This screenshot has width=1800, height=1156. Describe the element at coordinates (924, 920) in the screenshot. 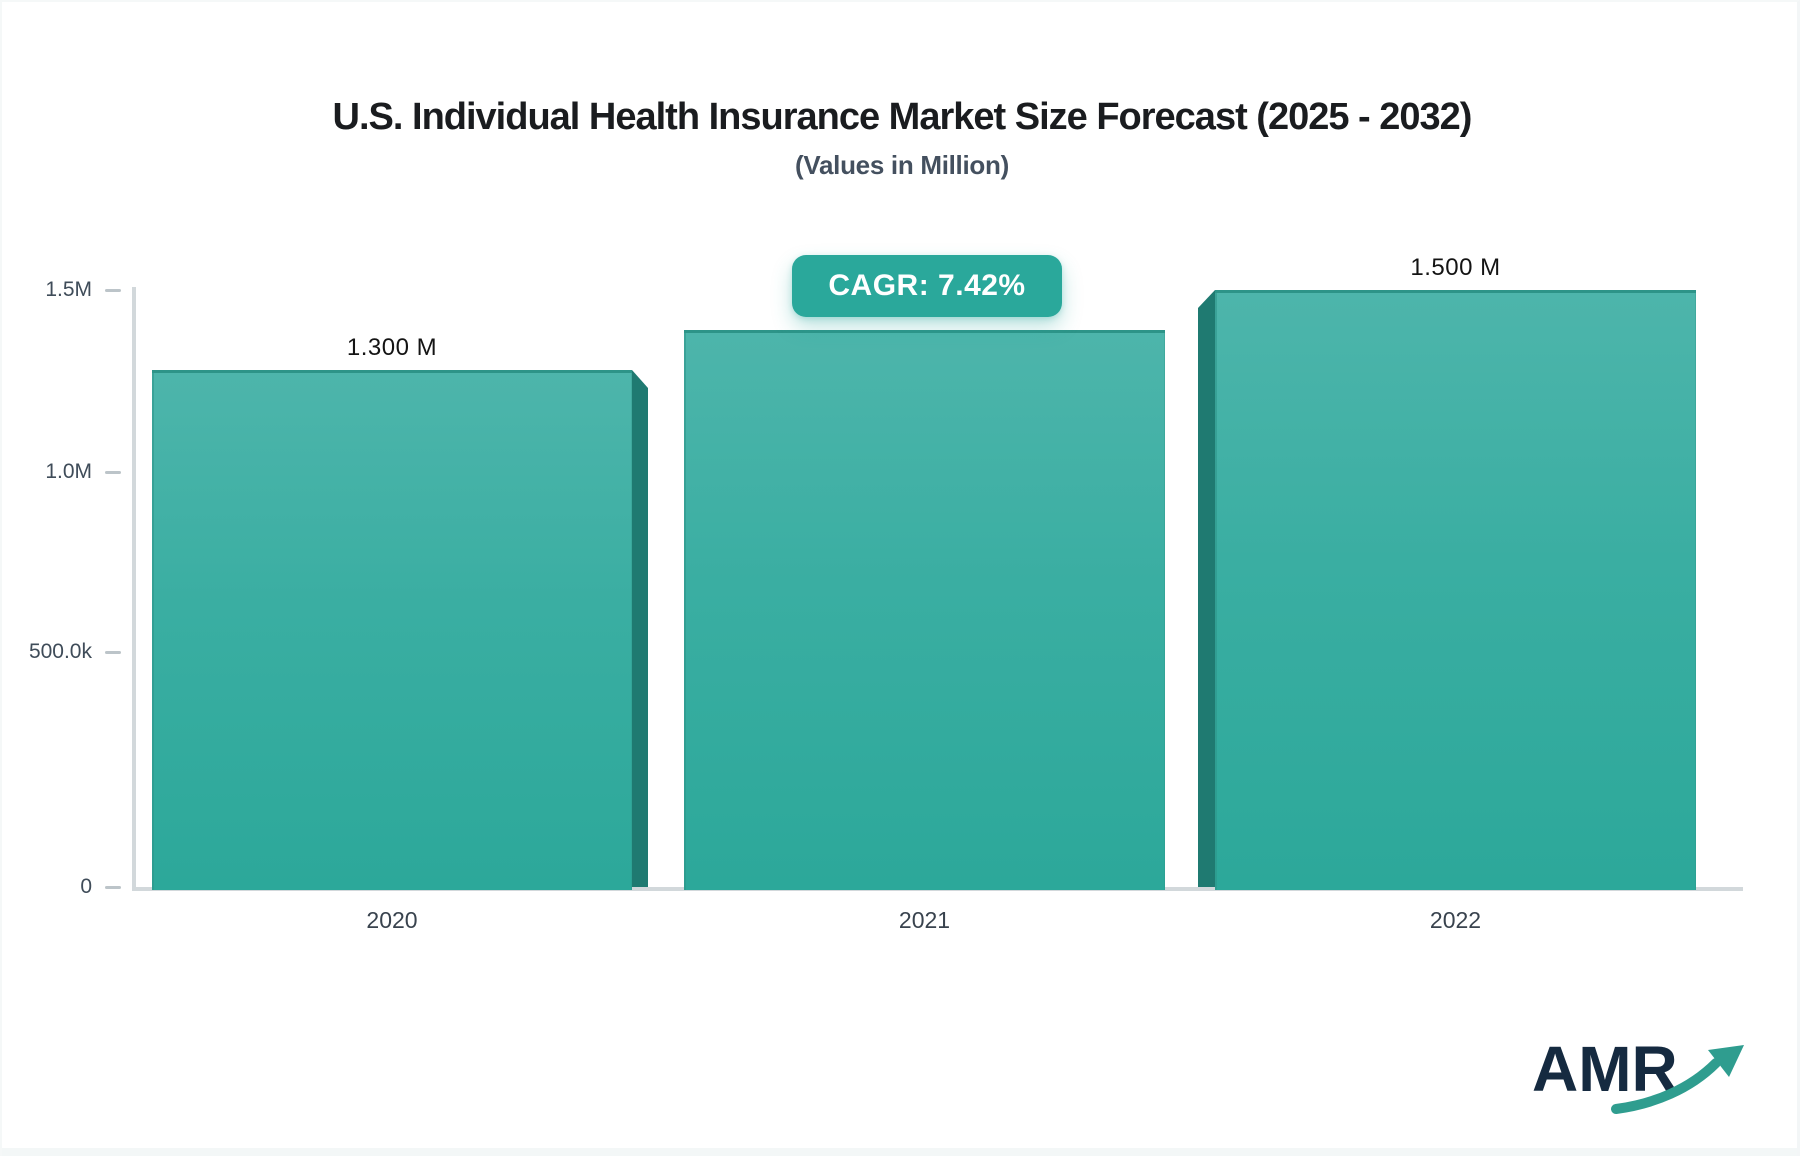

I see `x-axis-label-2021: 2021` at that location.